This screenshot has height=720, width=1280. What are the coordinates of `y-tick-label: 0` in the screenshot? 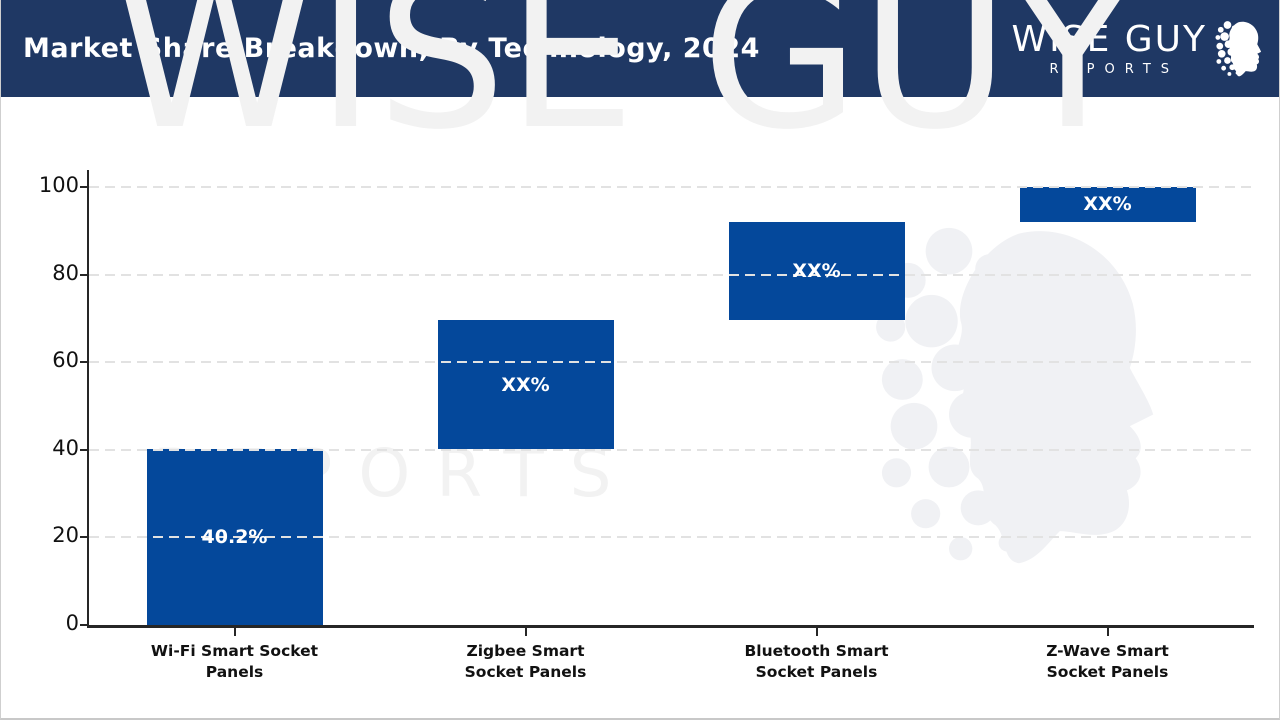 It's located at (72, 623).